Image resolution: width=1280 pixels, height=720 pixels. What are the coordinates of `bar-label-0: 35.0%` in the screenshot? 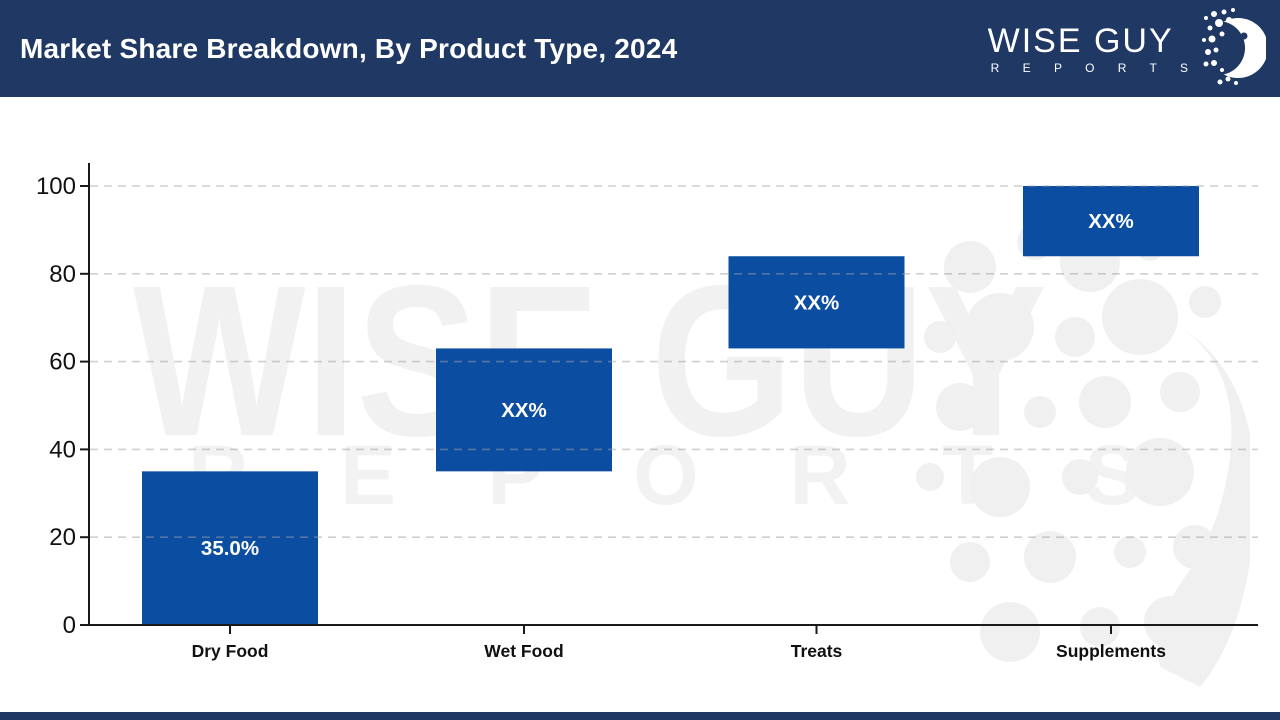 It's located at (230, 548).